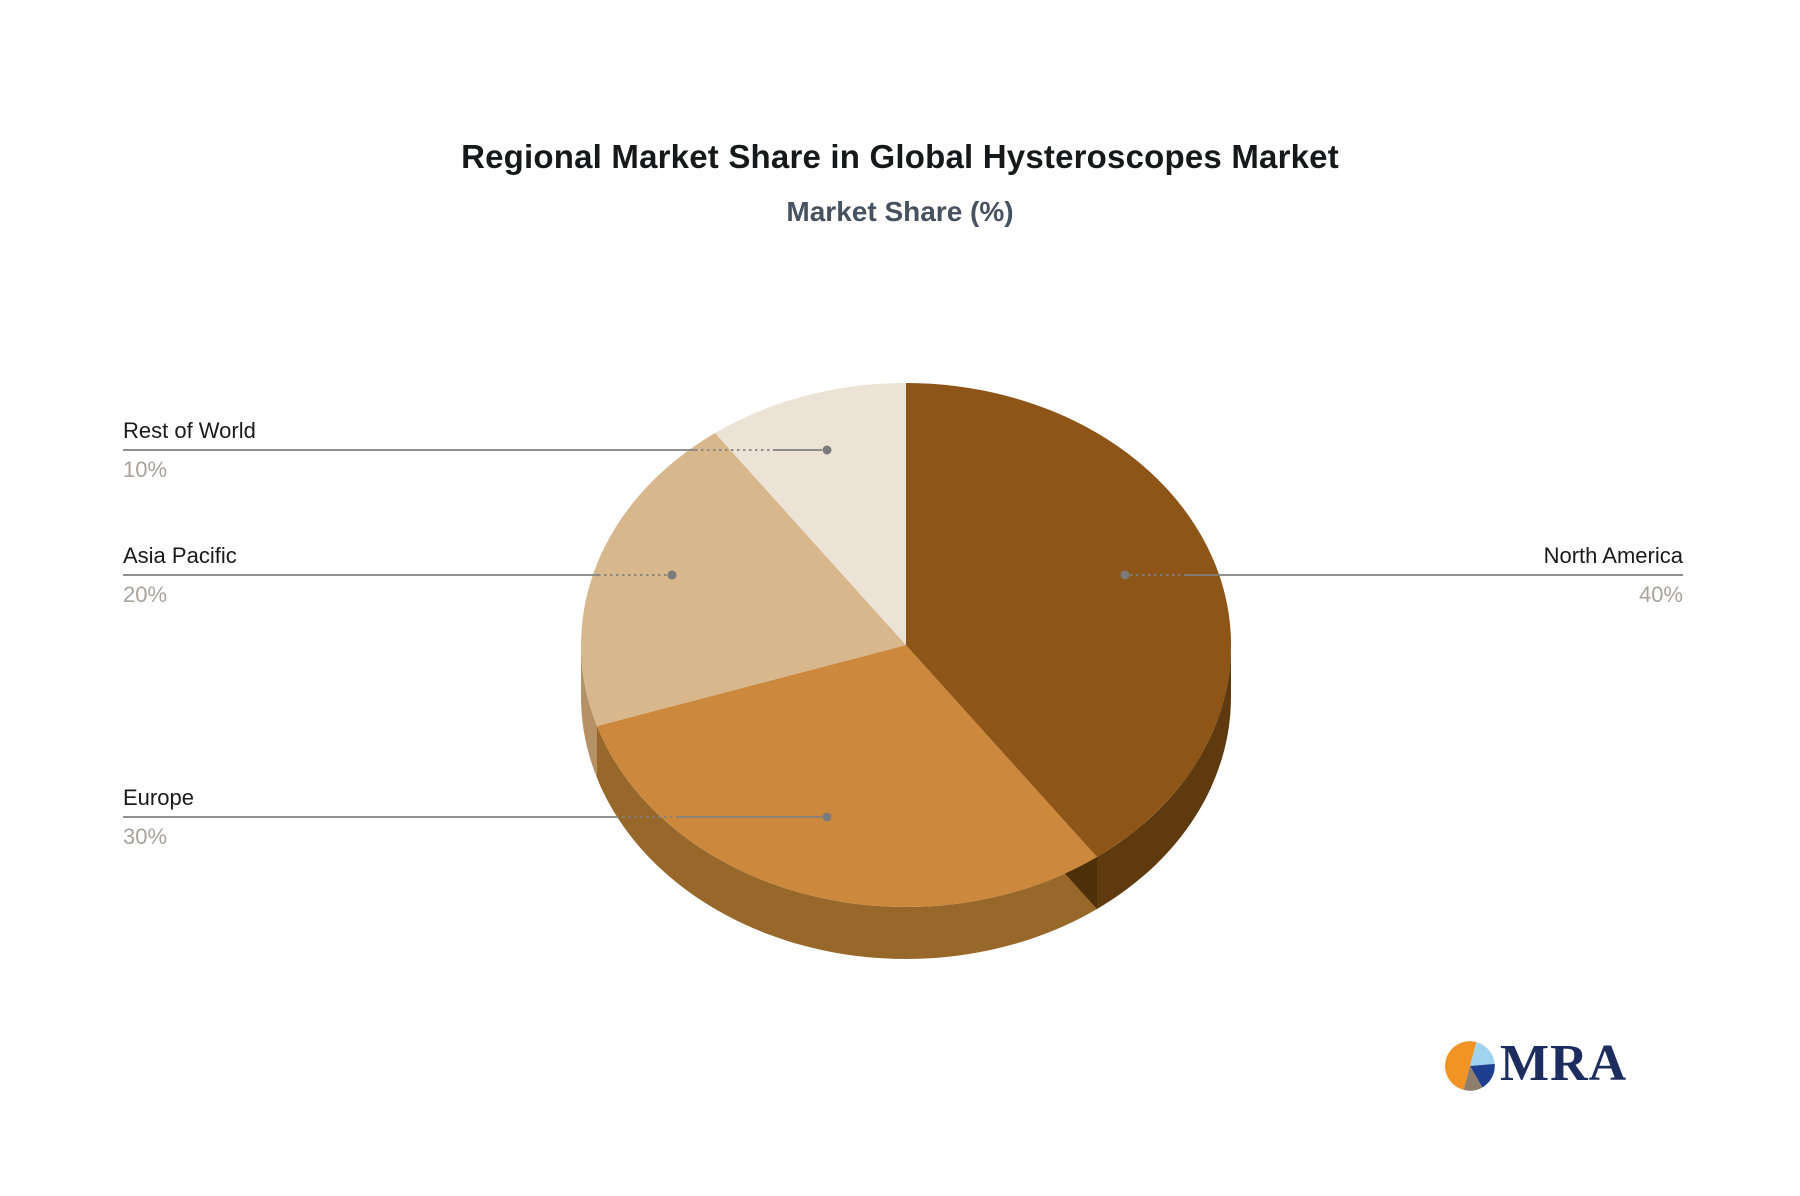 This screenshot has height=1196, width=1800. What do you see at coordinates (145, 836) in the screenshot?
I see `callout-europe-value: 30%` at bounding box center [145, 836].